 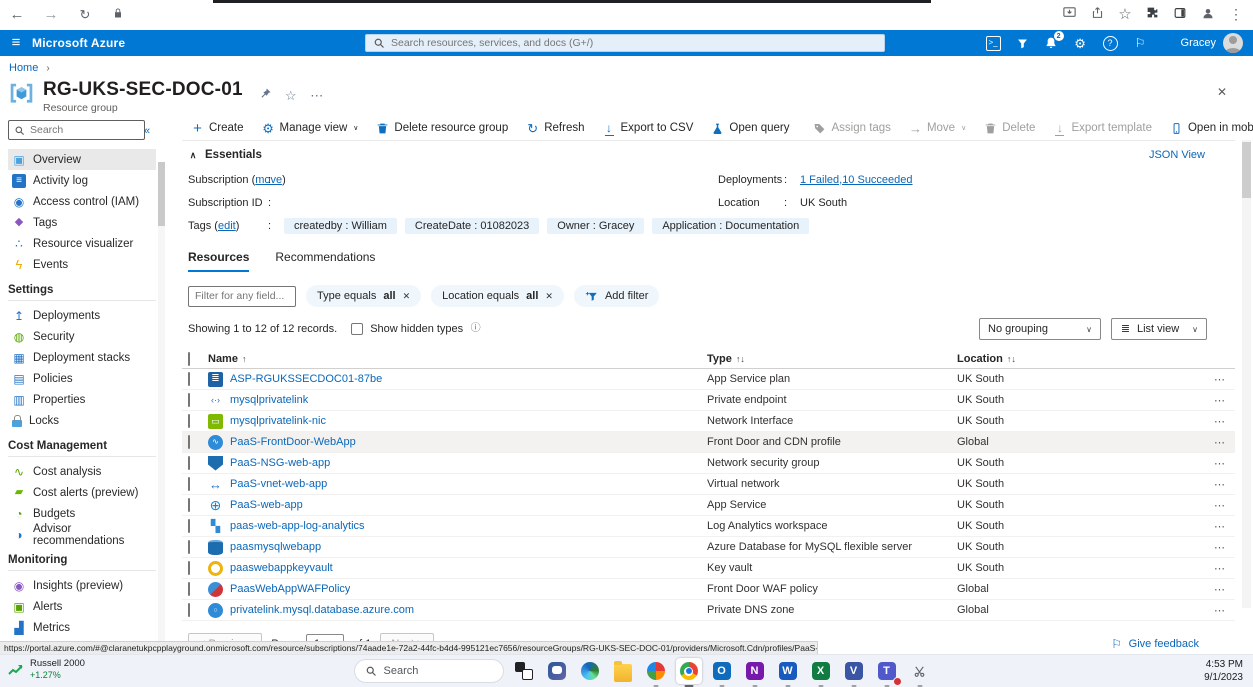 What do you see at coordinates (84, 130) in the screenshot?
I see `sidebar-search-input` at bounding box center [84, 130].